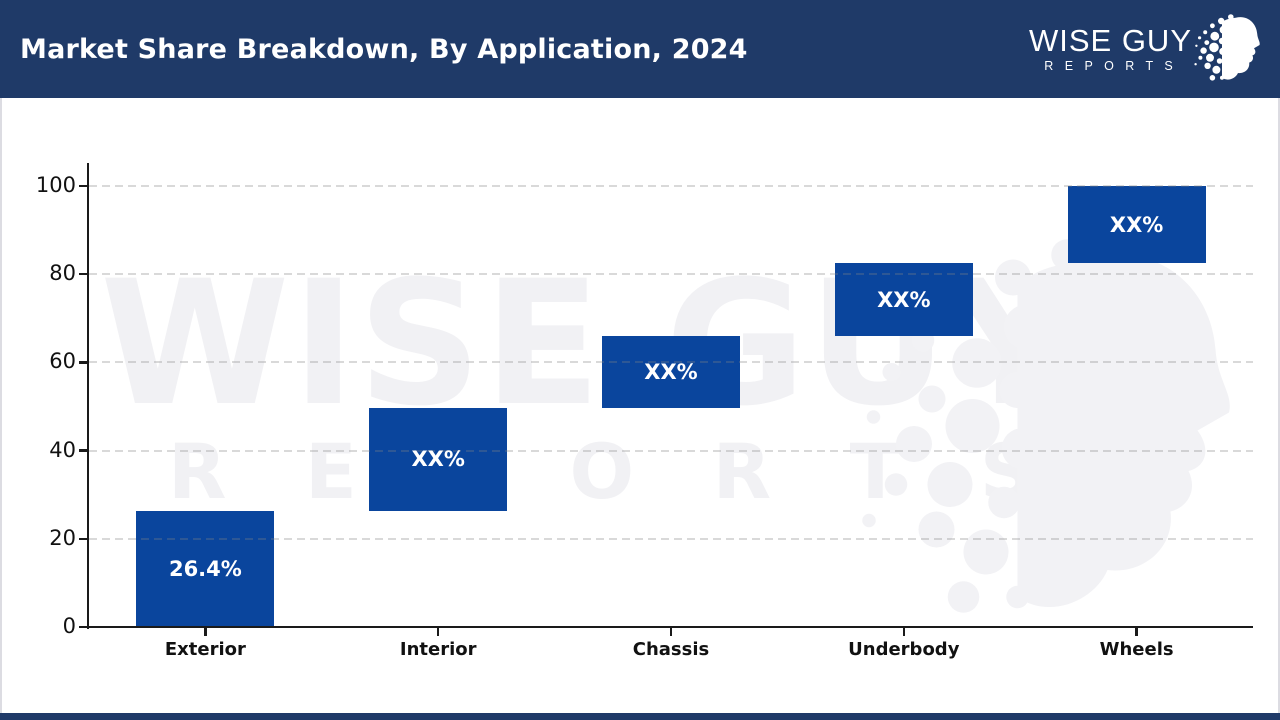  What do you see at coordinates (1, 405) in the screenshot?
I see `left-edge-line` at bounding box center [1, 405].